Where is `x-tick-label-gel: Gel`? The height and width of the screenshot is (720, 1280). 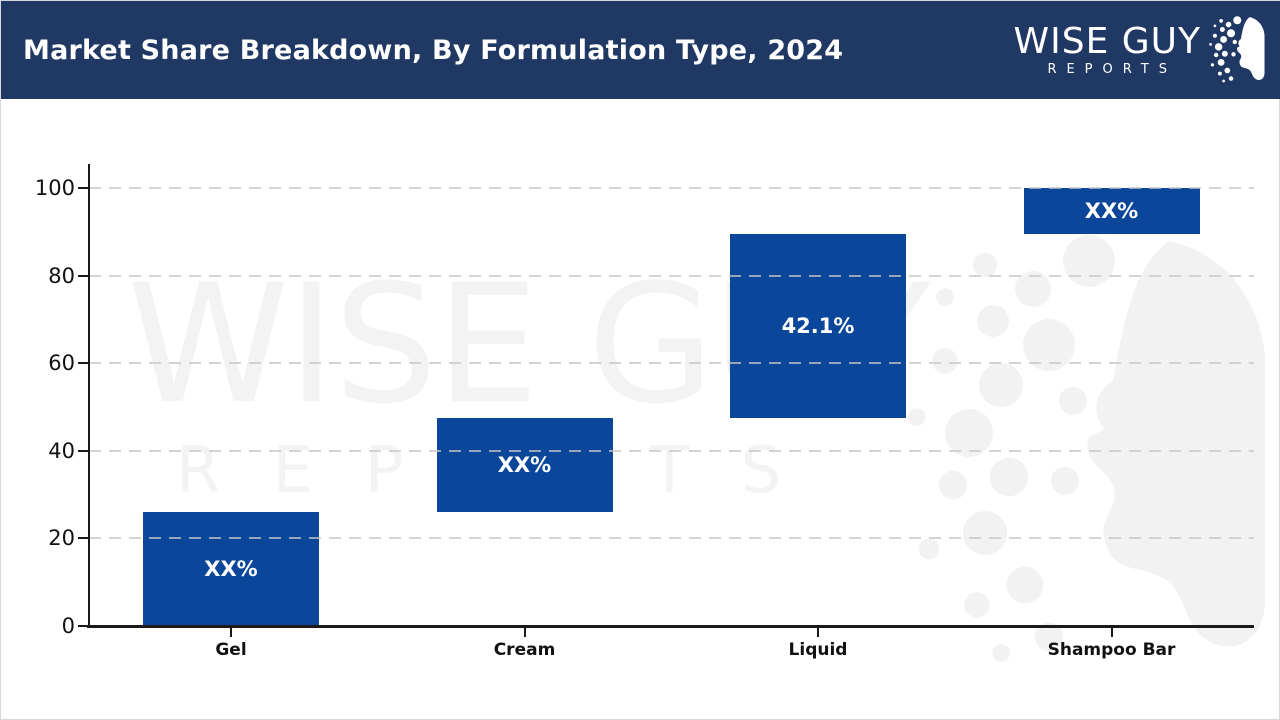 x-tick-label-gel: Gel is located at coordinates (231, 650).